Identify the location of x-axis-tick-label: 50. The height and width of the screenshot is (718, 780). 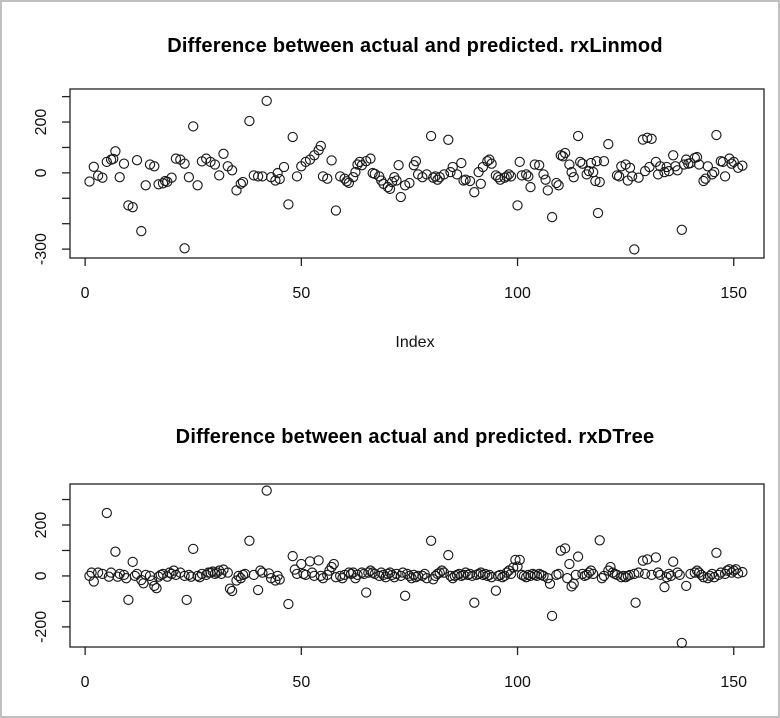
(301, 682).